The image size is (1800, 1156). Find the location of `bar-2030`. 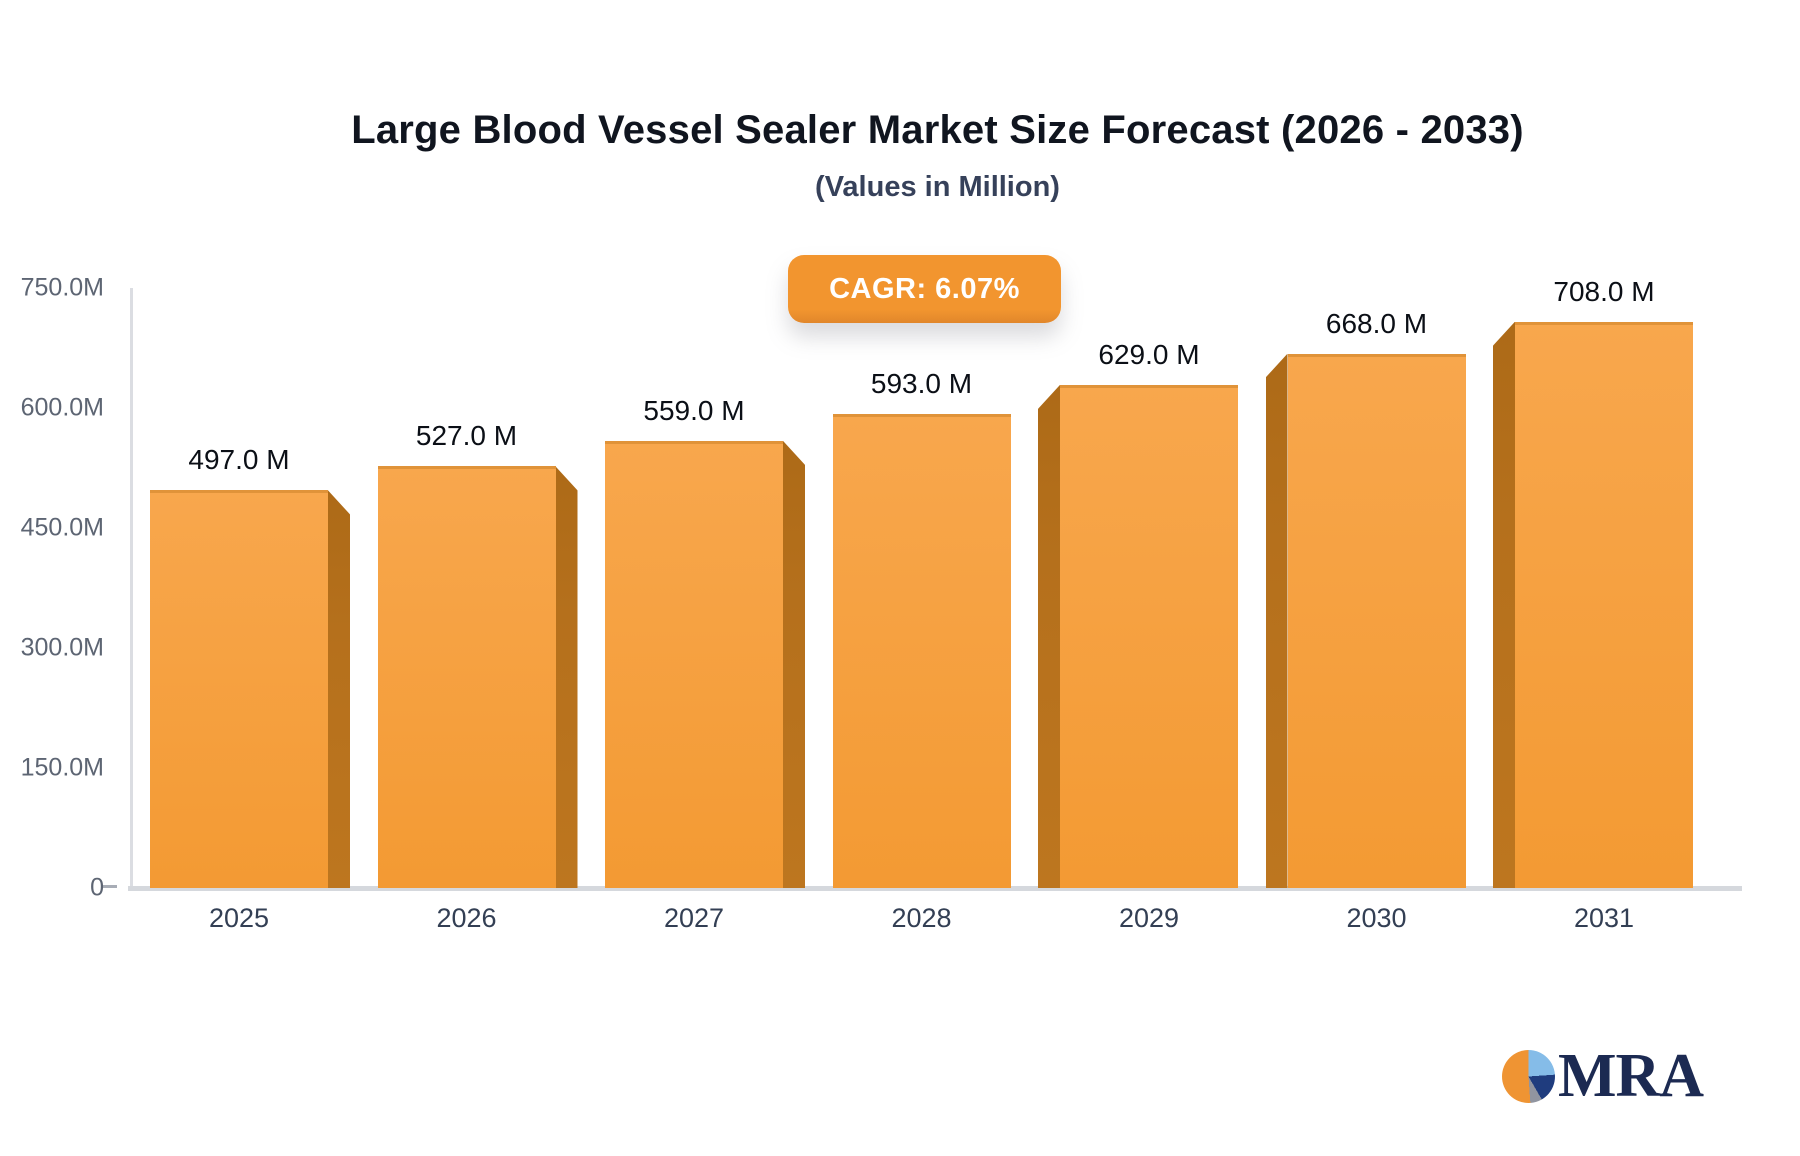

bar-2030 is located at coordinates (1376, 620).